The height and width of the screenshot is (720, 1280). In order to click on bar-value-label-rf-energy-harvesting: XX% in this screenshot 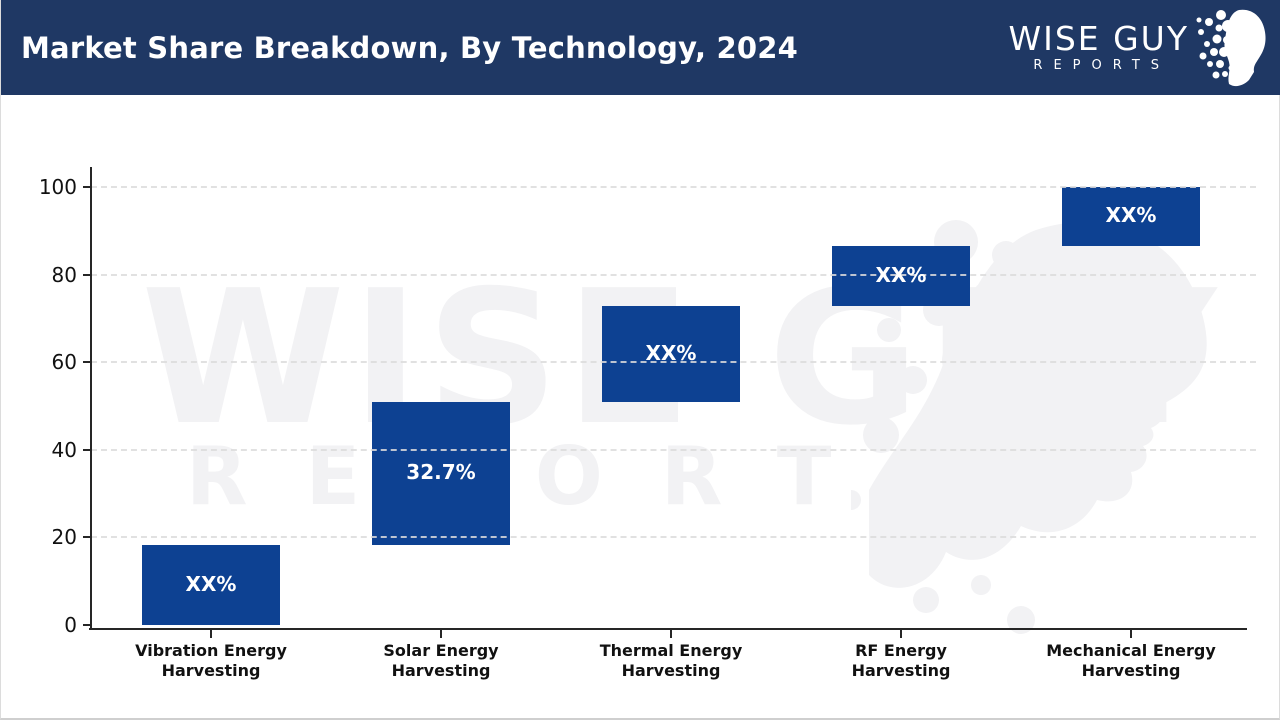, I will do `click(901, 274)`.